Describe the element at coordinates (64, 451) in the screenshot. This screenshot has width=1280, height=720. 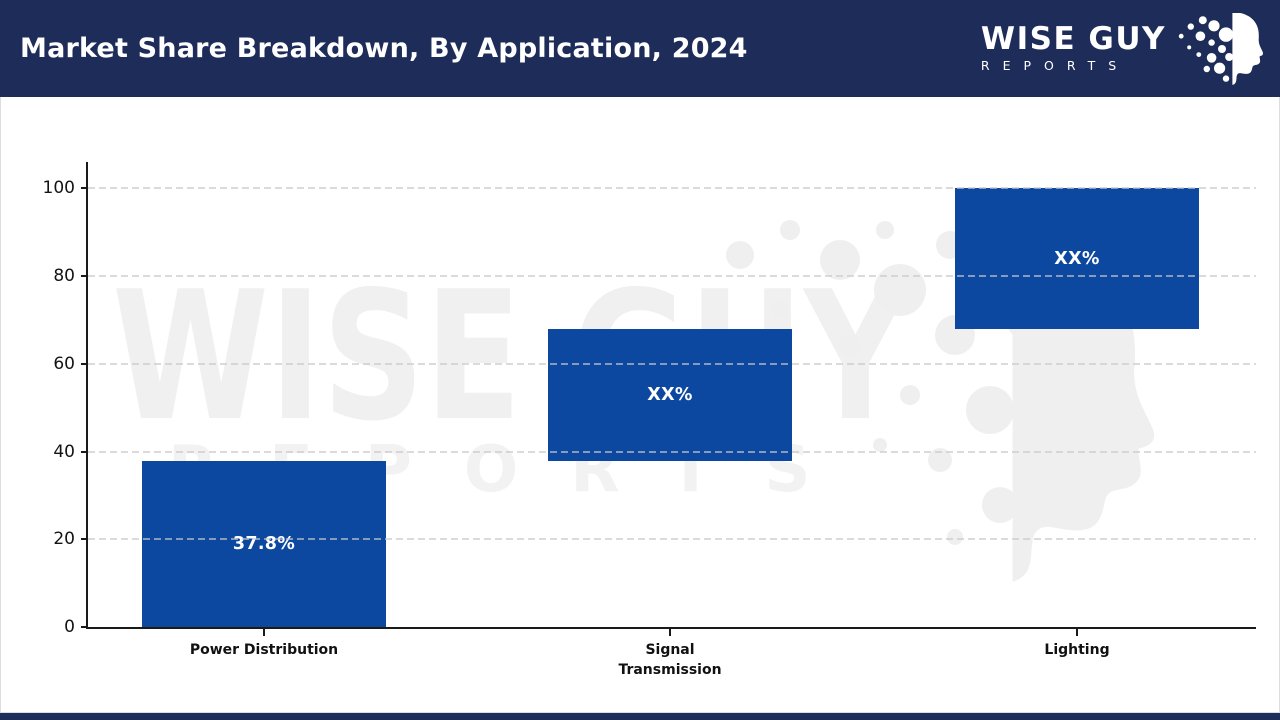
I see `y-axis-label: 40` at that location.